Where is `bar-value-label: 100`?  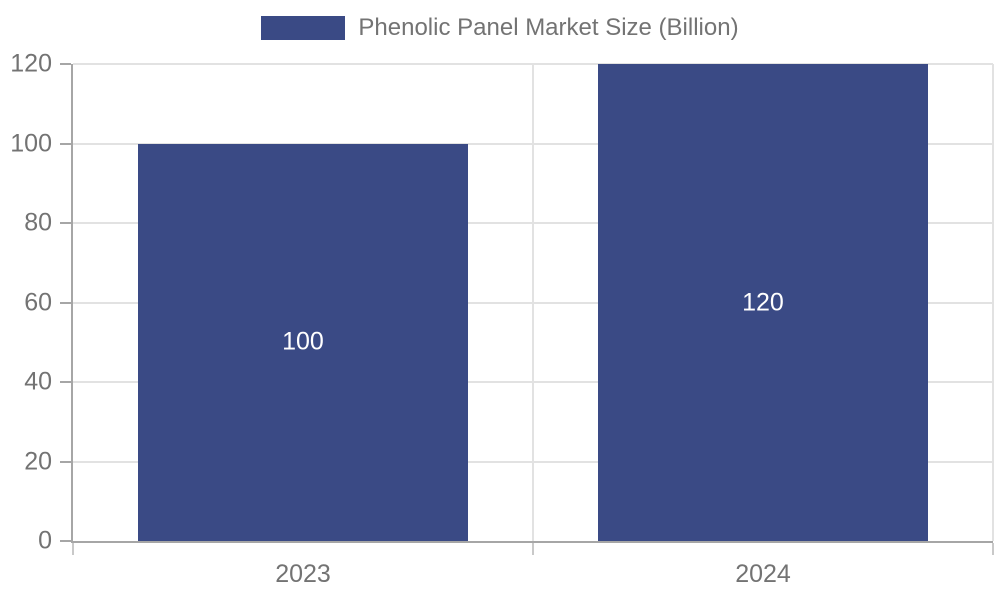 bar-value-label: 100 is located at coordinates (303, 341).